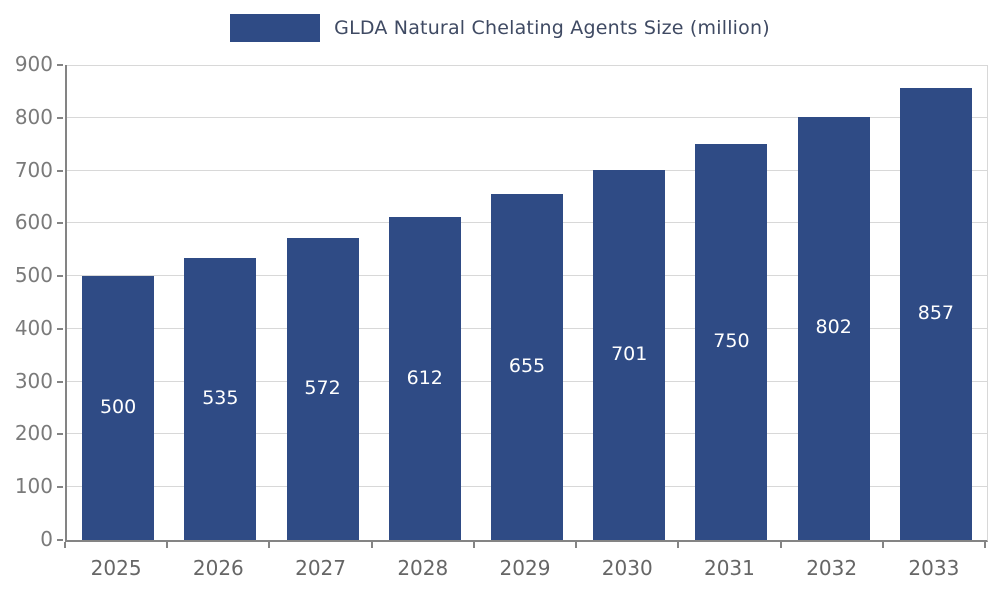 This screenshot has width=1000, height=600. What do you see at coordinates (33, 169) in the screenshot?
I see `y-axis-label: 700` at bounding box center [33, 169].